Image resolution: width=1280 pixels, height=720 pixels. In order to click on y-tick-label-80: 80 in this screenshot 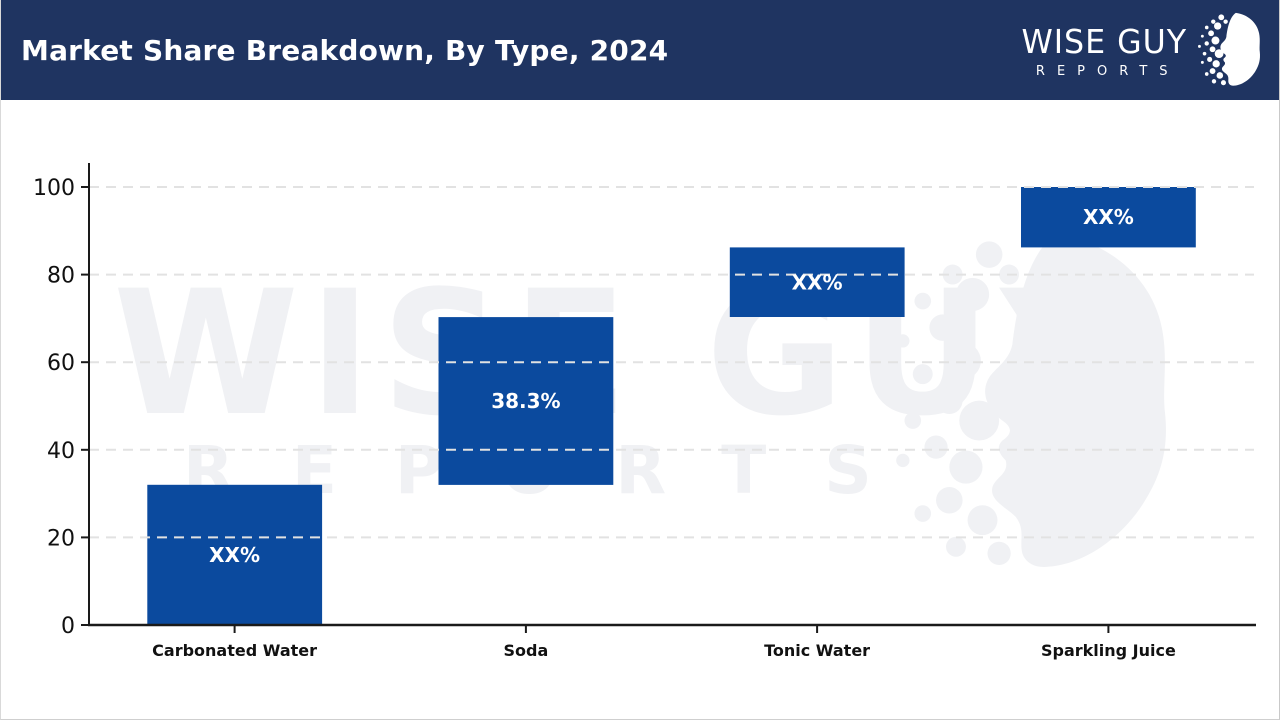, I will do `click(61, 276)`.